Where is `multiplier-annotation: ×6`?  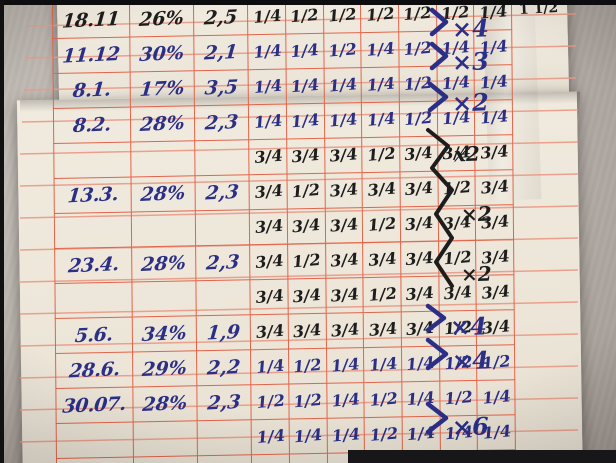
multiplier-annotation: ×6 is located at coordinates (470, 426).